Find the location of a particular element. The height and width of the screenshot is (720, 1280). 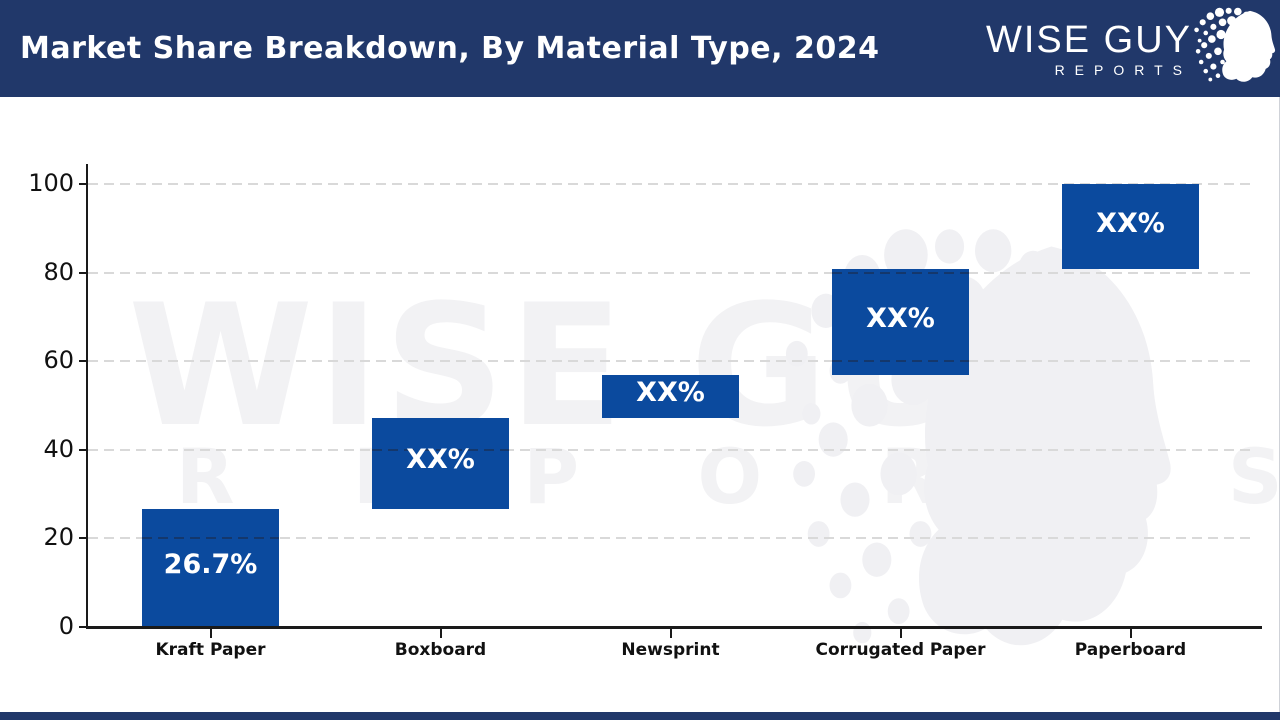

category-label-paperboard: Paperboard is located at coordinates (1130, 650).